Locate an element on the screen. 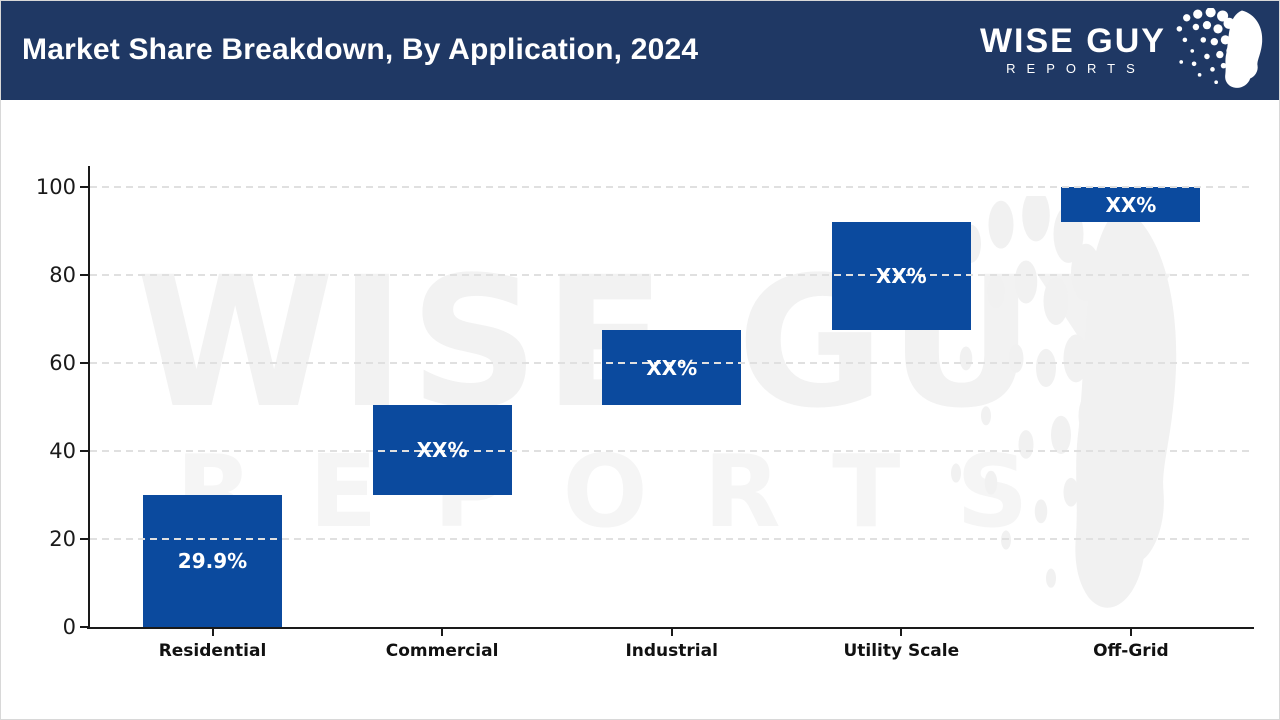  dotted-face-profile-watermark is located at coordinates (1060, 402).